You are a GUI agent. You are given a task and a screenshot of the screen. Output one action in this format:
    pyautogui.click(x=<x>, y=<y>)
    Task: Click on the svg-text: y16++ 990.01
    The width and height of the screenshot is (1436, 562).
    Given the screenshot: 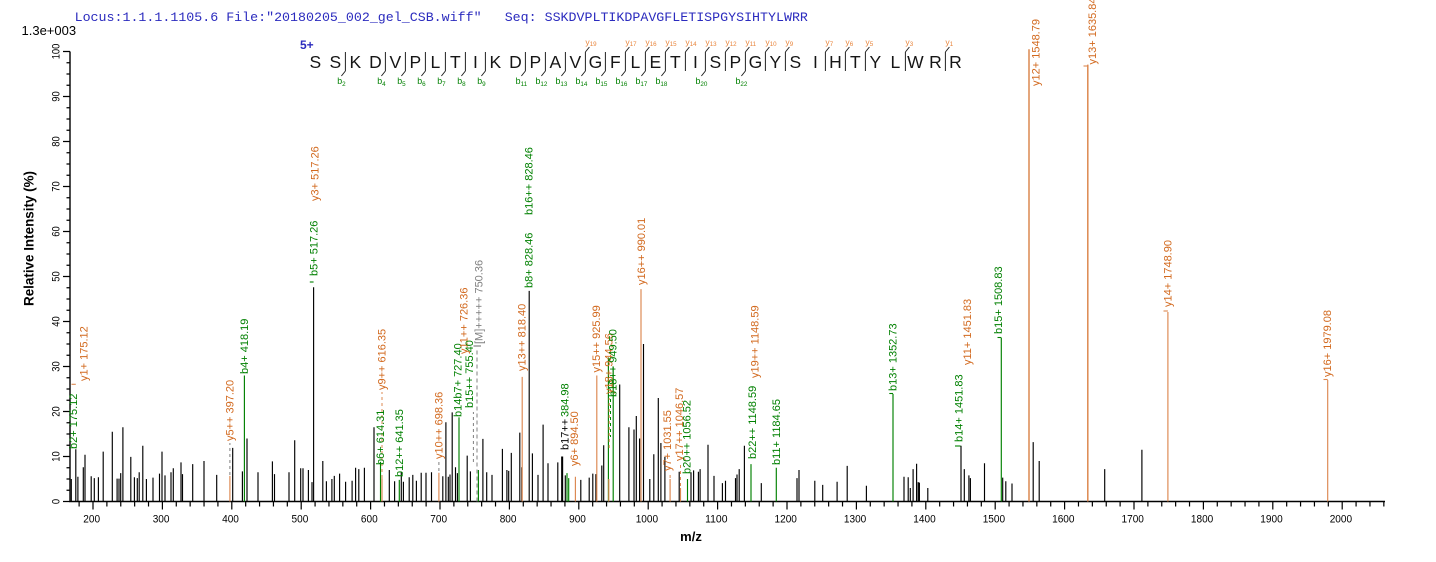 What is the action you would take?
    pyautogui.click(x=642, y=251)
    